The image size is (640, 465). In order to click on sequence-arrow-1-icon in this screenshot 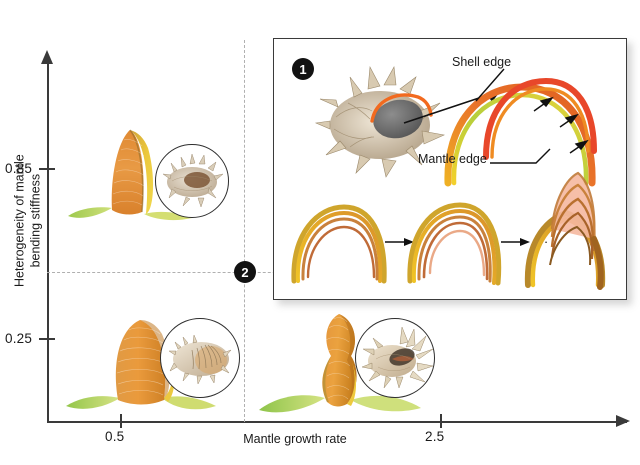, I will do `click(399, 242)`.